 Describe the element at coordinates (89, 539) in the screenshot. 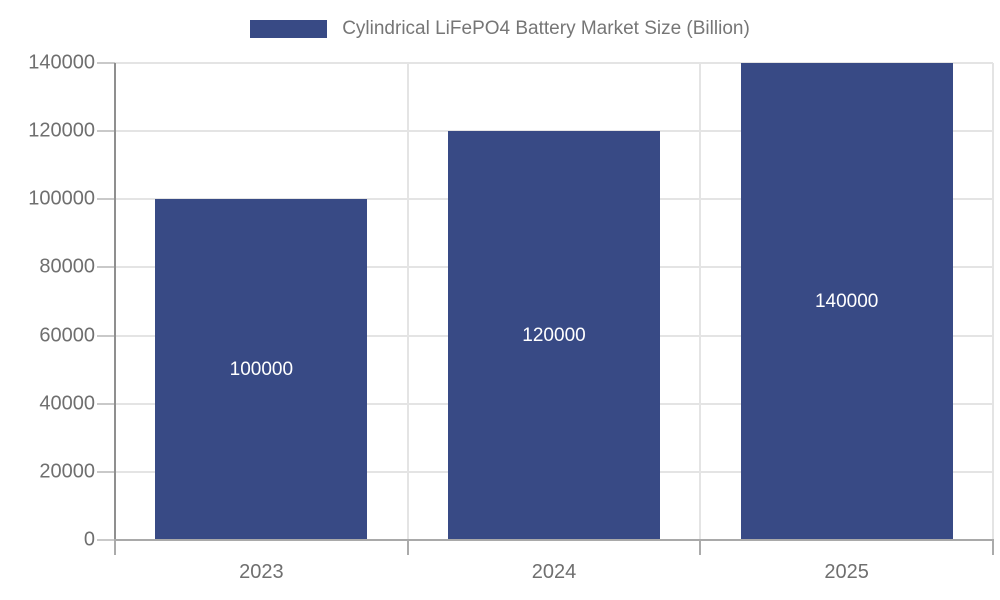

I see `y-tick-label: 0` at that location.